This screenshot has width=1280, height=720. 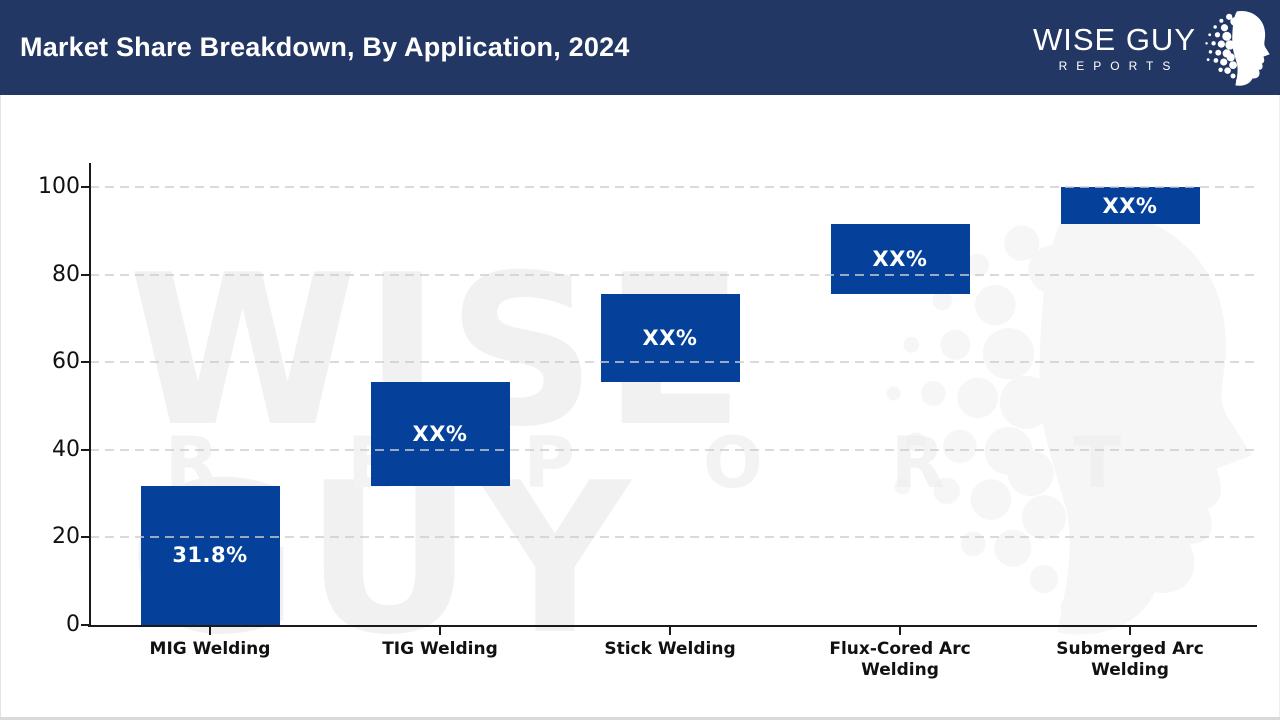 I want to click on bar: 31.8%, so click(x=210, y=555).